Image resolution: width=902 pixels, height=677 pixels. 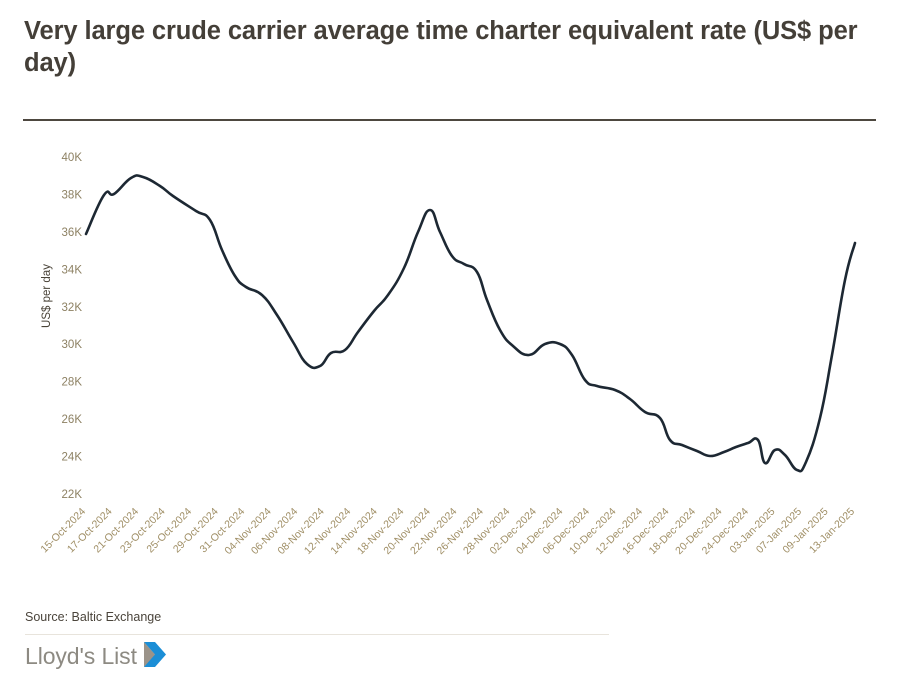 I want to click on y-axis-tick-label: 24K, so click(x=72, y=458).